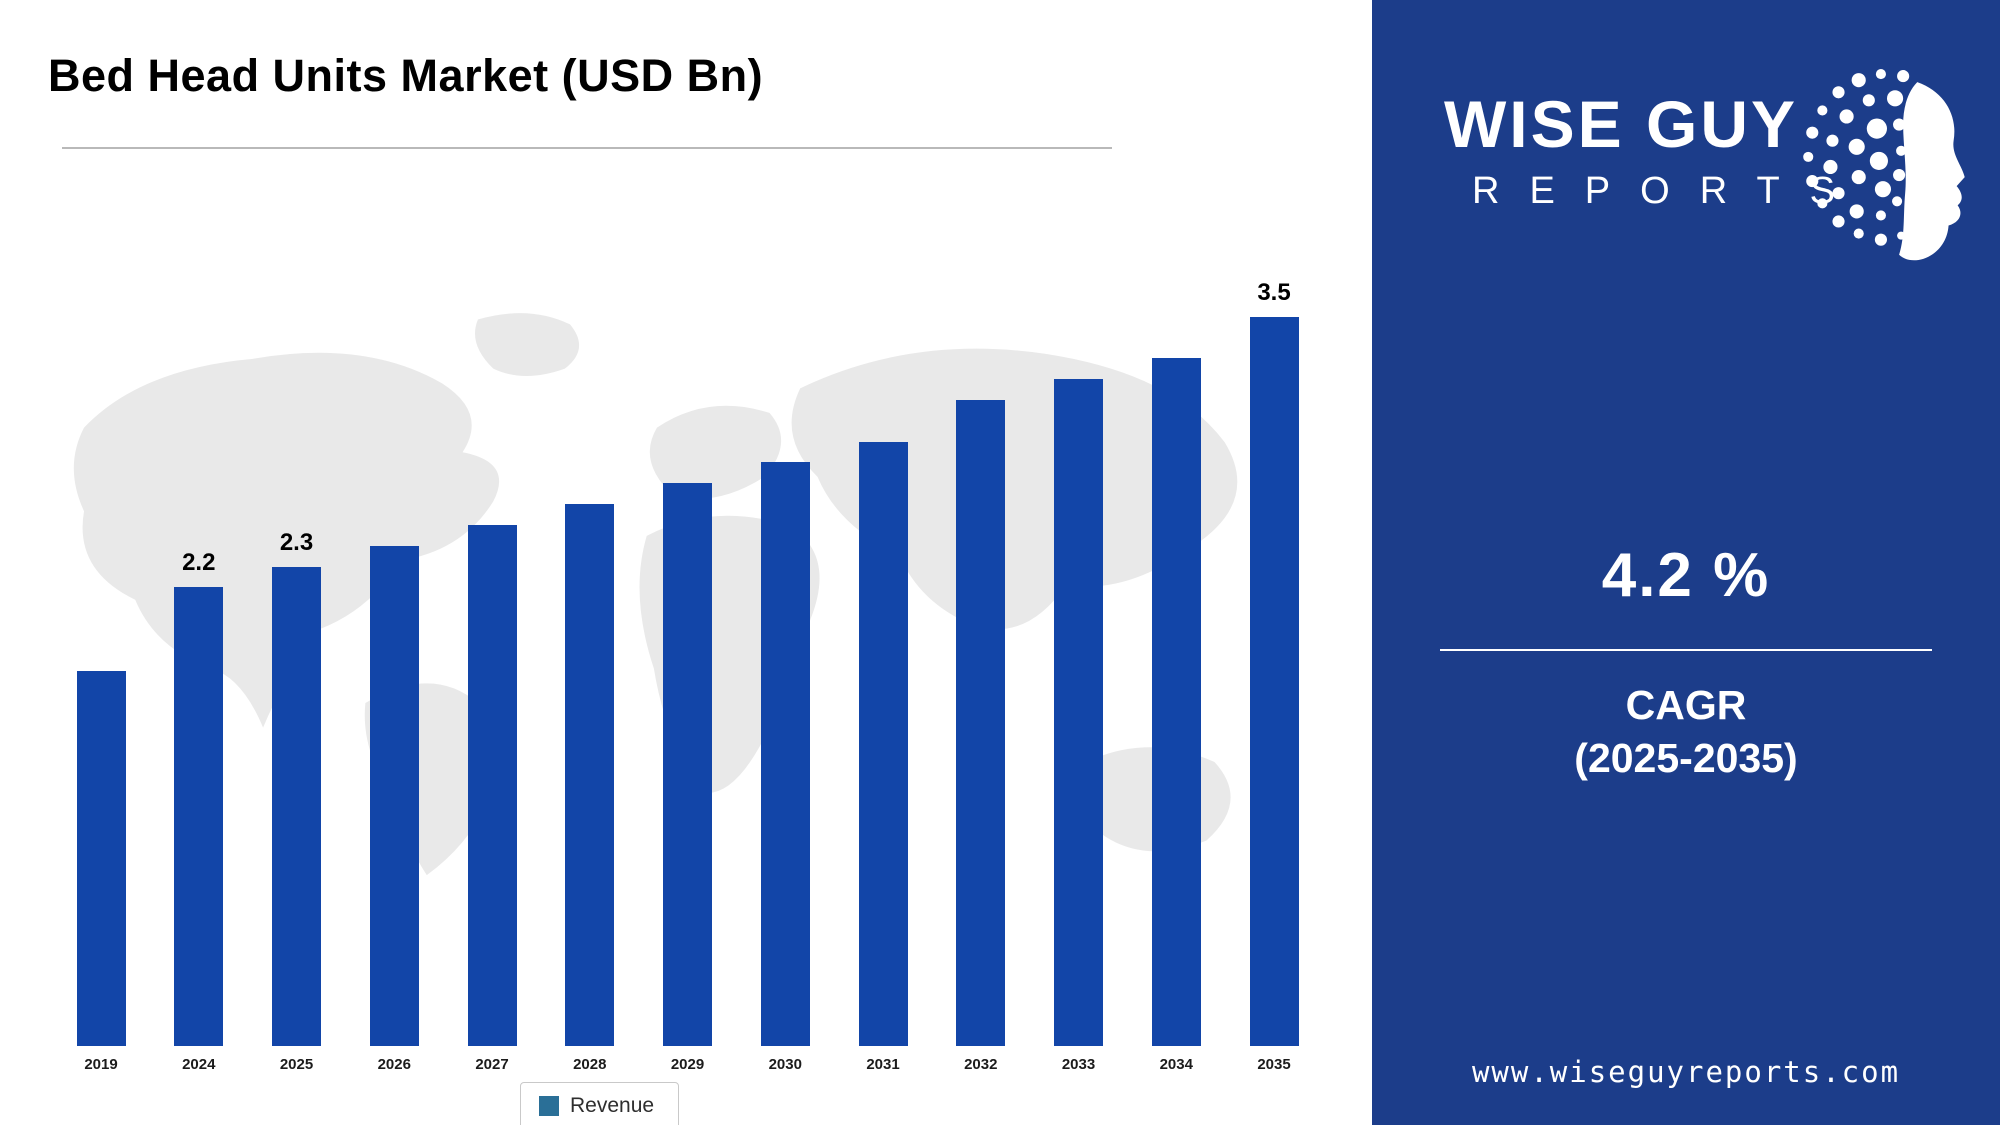 Image resolution: width=2000 pixels, height=1125 pixels. Describe the element at coordinates (492, 1064) in the screenshot. I see `x-axis-label-2027: 2027` at that location.